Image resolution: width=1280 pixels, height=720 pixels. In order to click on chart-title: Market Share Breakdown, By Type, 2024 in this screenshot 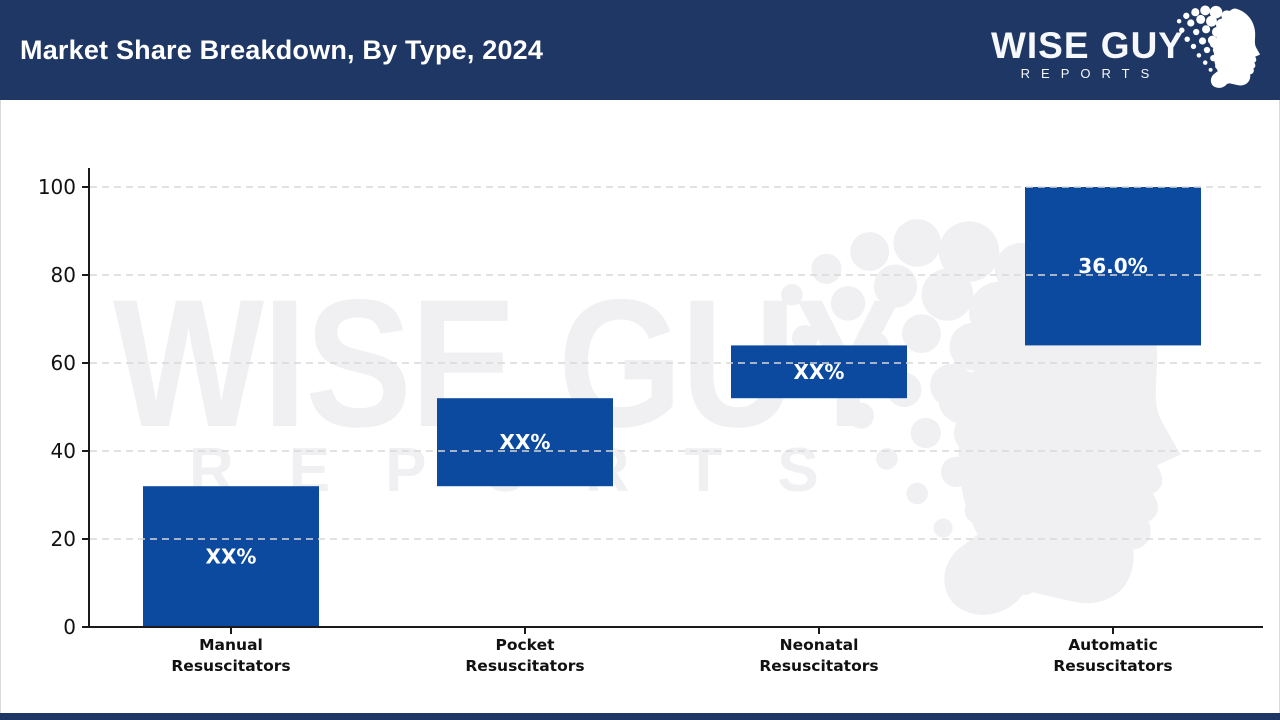, I will do `click(282, 49)`.